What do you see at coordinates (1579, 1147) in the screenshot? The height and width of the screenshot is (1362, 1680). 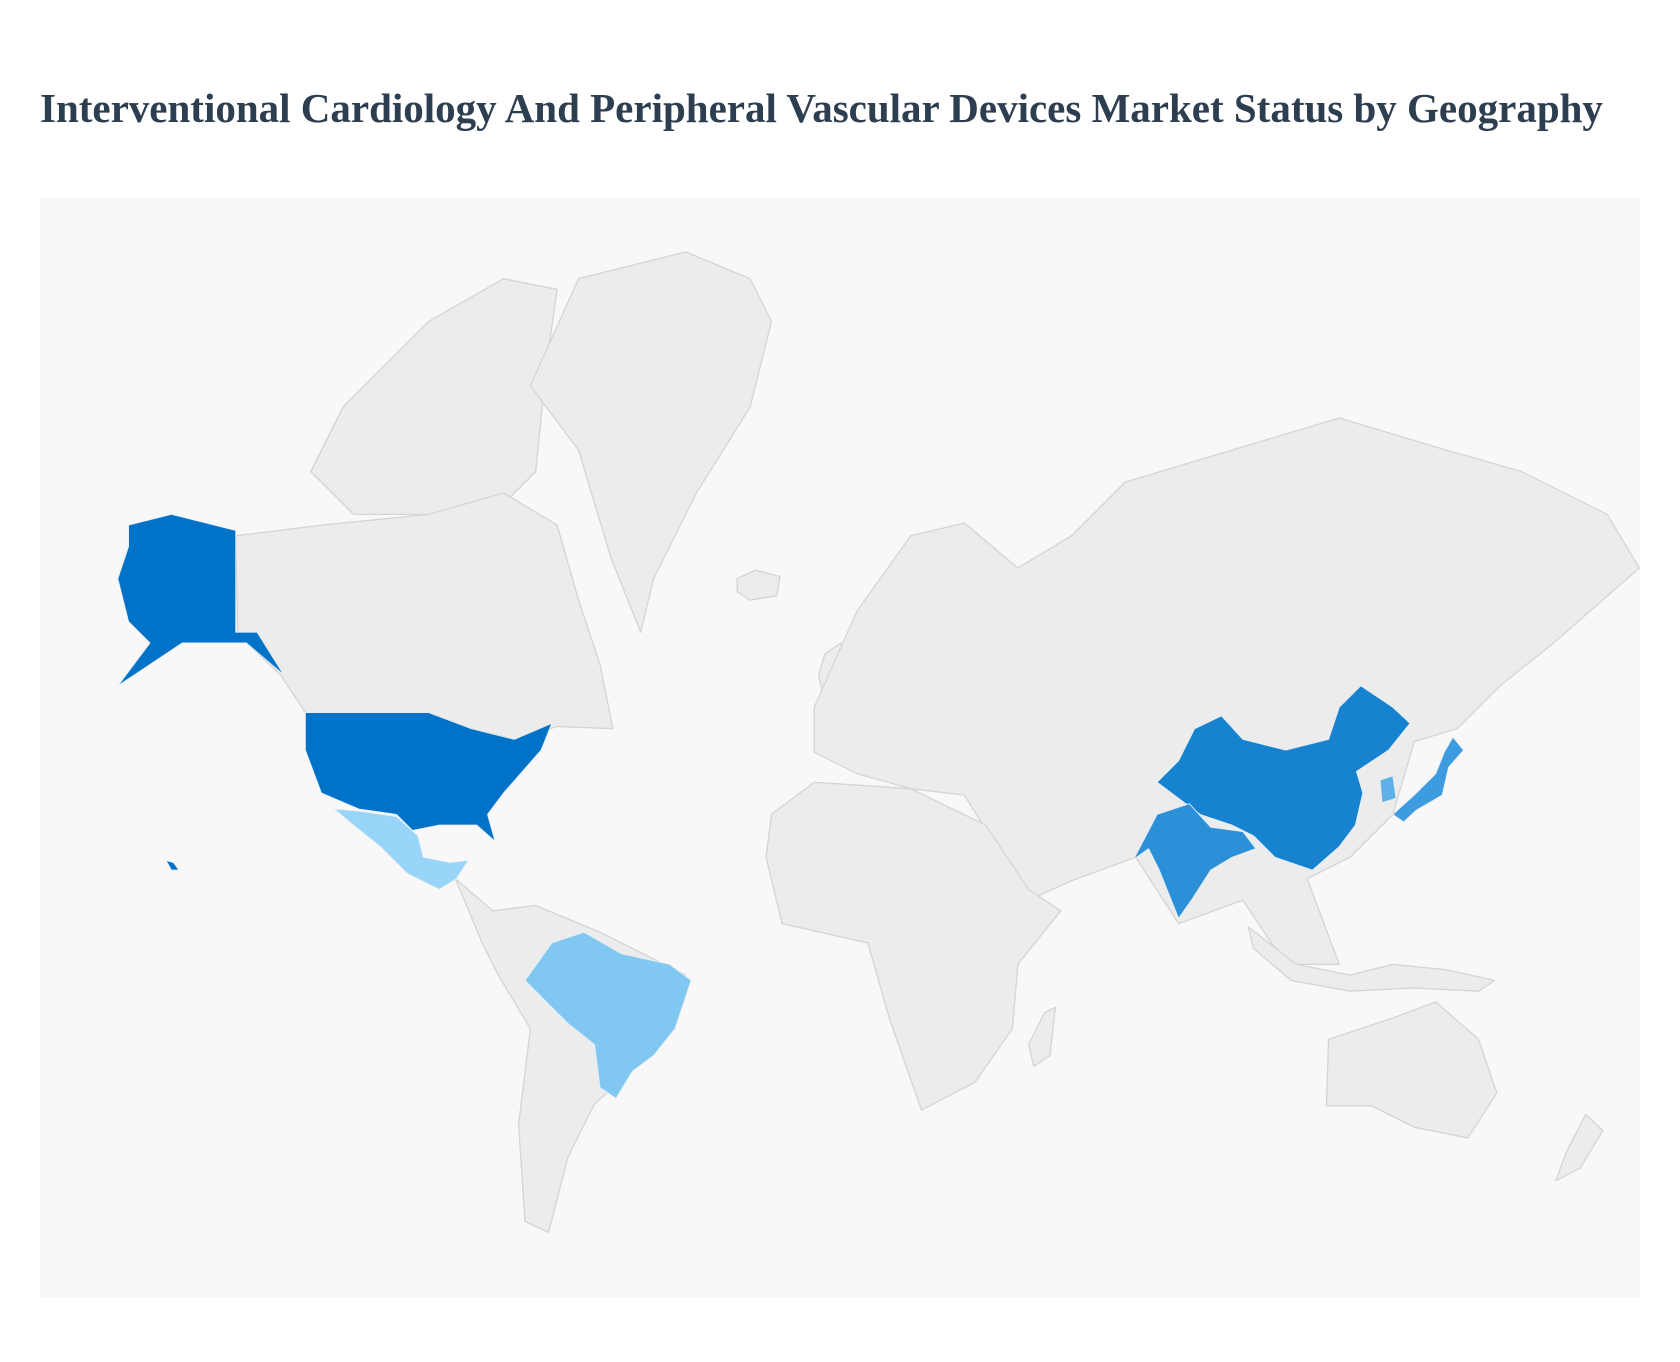 I see `region-new-zealand` at bounding box center [1579, 1147].